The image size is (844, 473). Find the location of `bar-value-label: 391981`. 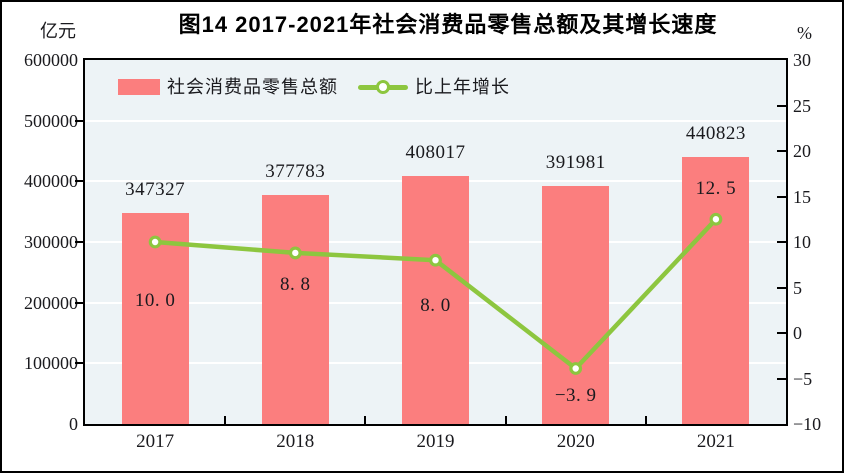

bar-value-label: 391981 is located at coordinates (575, 163).